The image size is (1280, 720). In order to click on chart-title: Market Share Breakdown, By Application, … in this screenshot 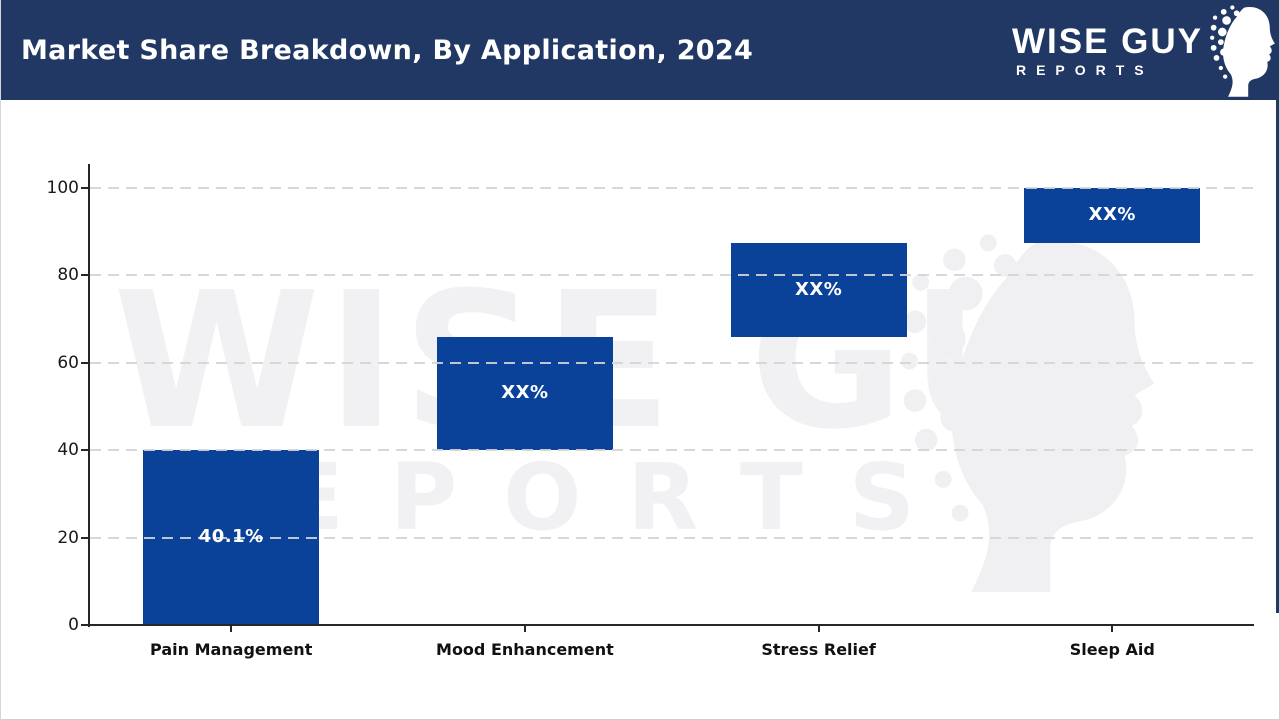, I will do `click(387, 50)`.